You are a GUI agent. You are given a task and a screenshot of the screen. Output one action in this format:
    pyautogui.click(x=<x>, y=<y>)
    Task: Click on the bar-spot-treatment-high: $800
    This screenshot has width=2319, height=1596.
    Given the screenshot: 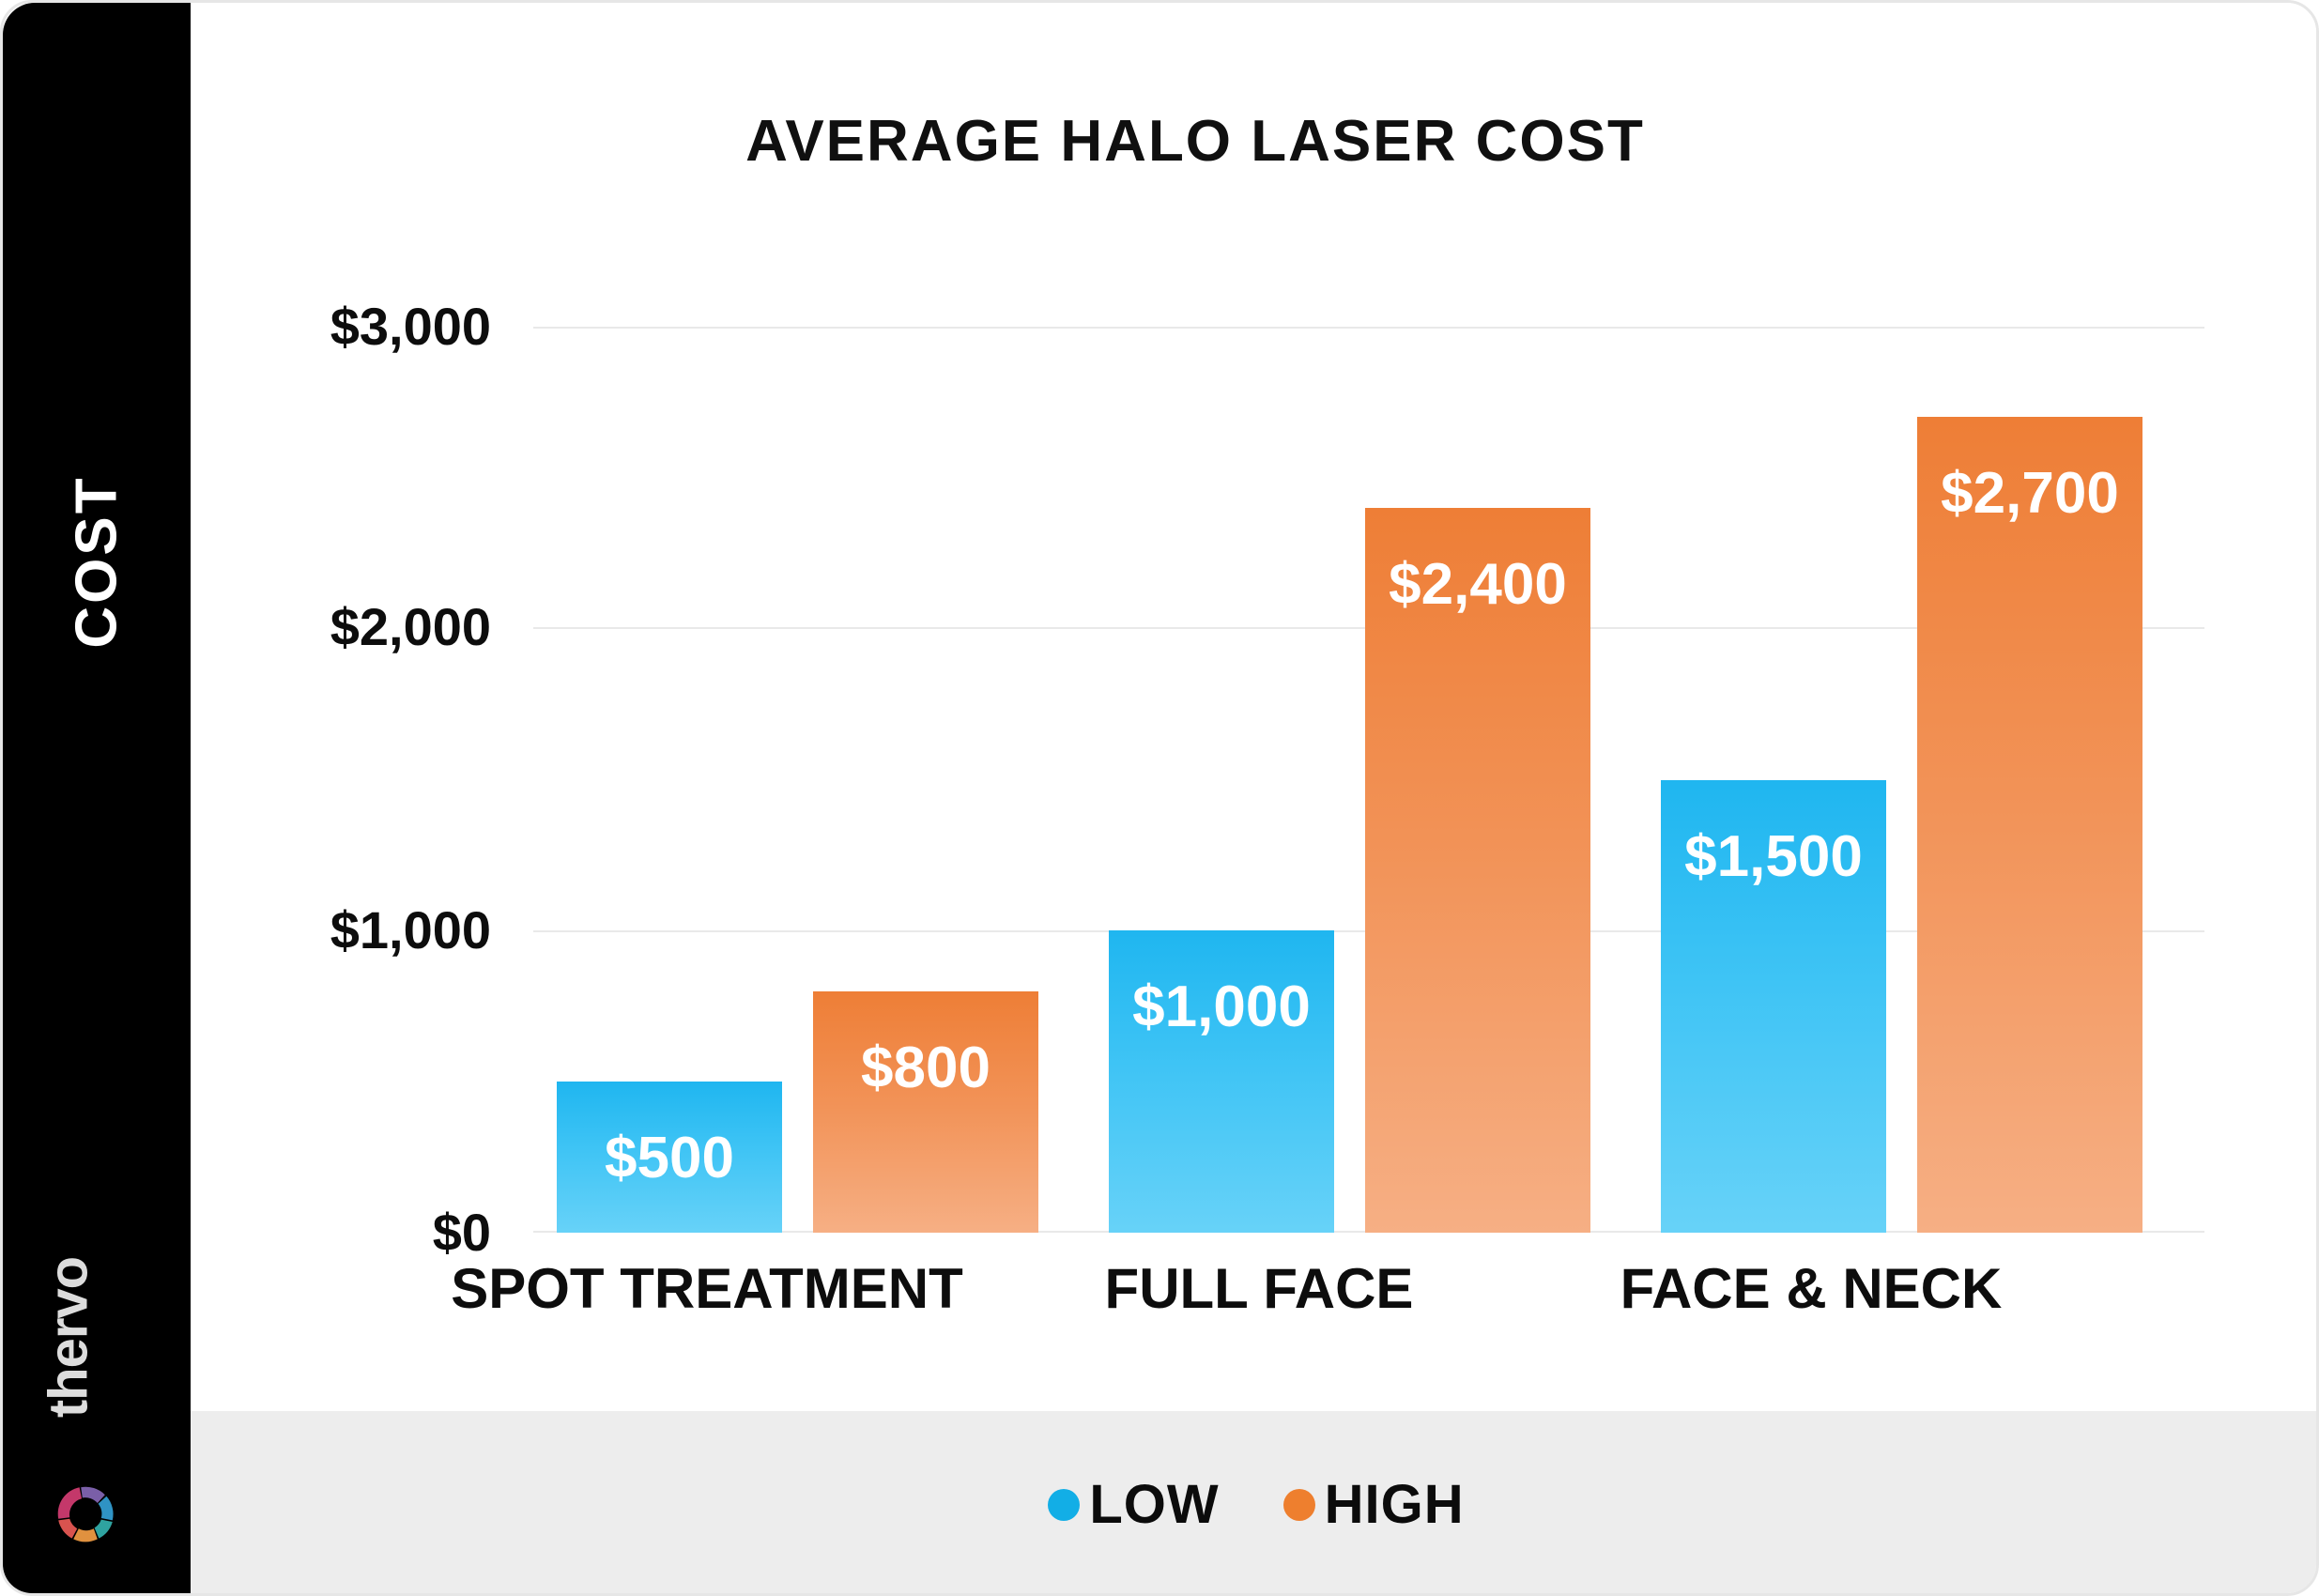 What is the action you would take?
    pyautogui.click(x=925, y=1112)
    